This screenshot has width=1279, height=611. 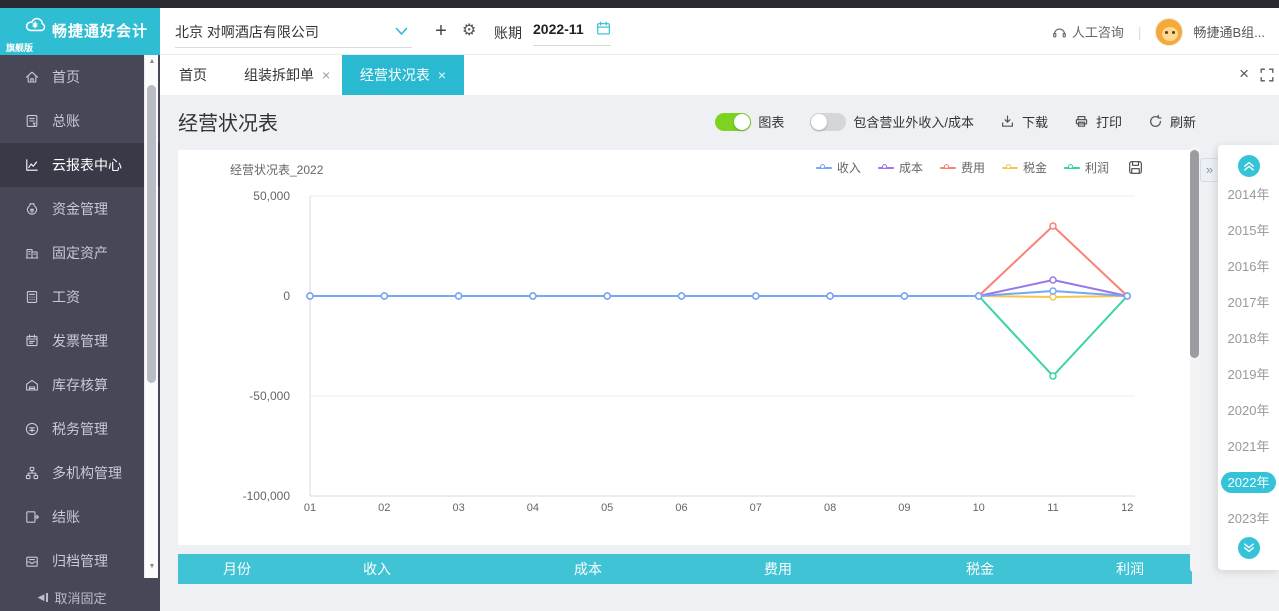 What do you see at coordinates (80, 473) in the screenshot?
I see `sidebar-item-multi-org: 多机构管理` at bounding box center [80, 473].